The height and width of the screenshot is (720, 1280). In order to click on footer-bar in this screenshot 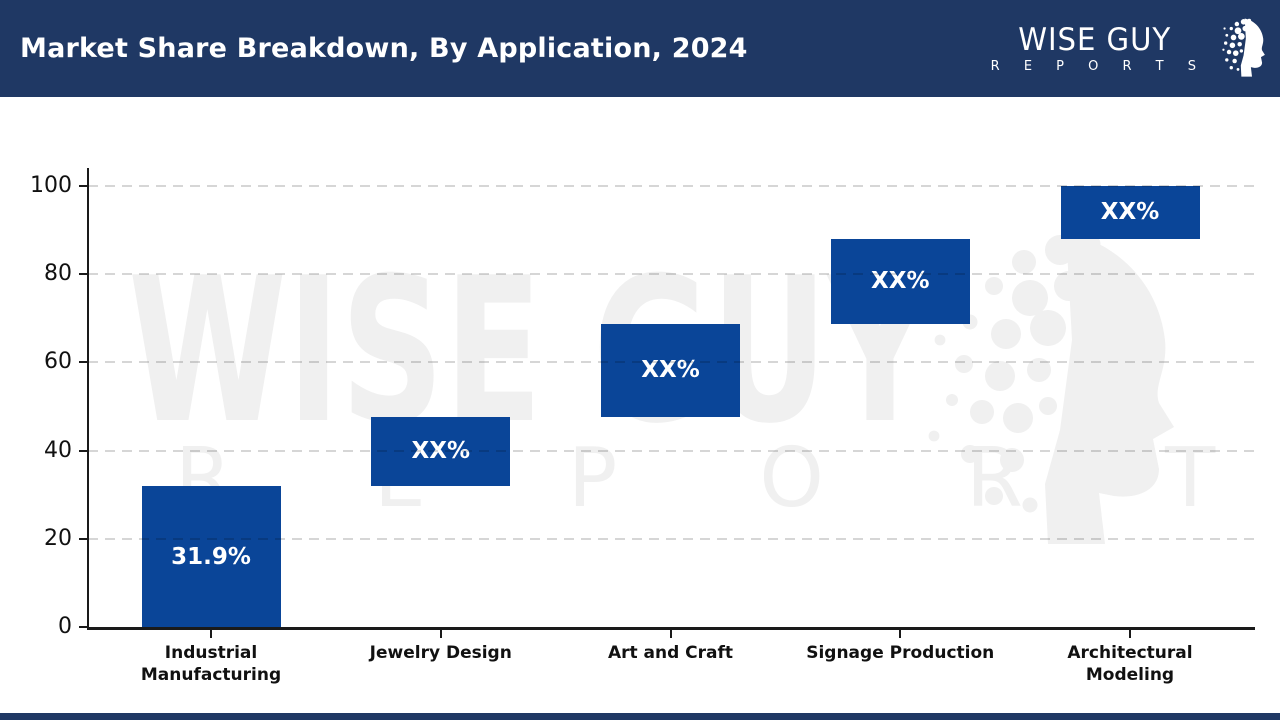, I will do `click(640, 716)`.